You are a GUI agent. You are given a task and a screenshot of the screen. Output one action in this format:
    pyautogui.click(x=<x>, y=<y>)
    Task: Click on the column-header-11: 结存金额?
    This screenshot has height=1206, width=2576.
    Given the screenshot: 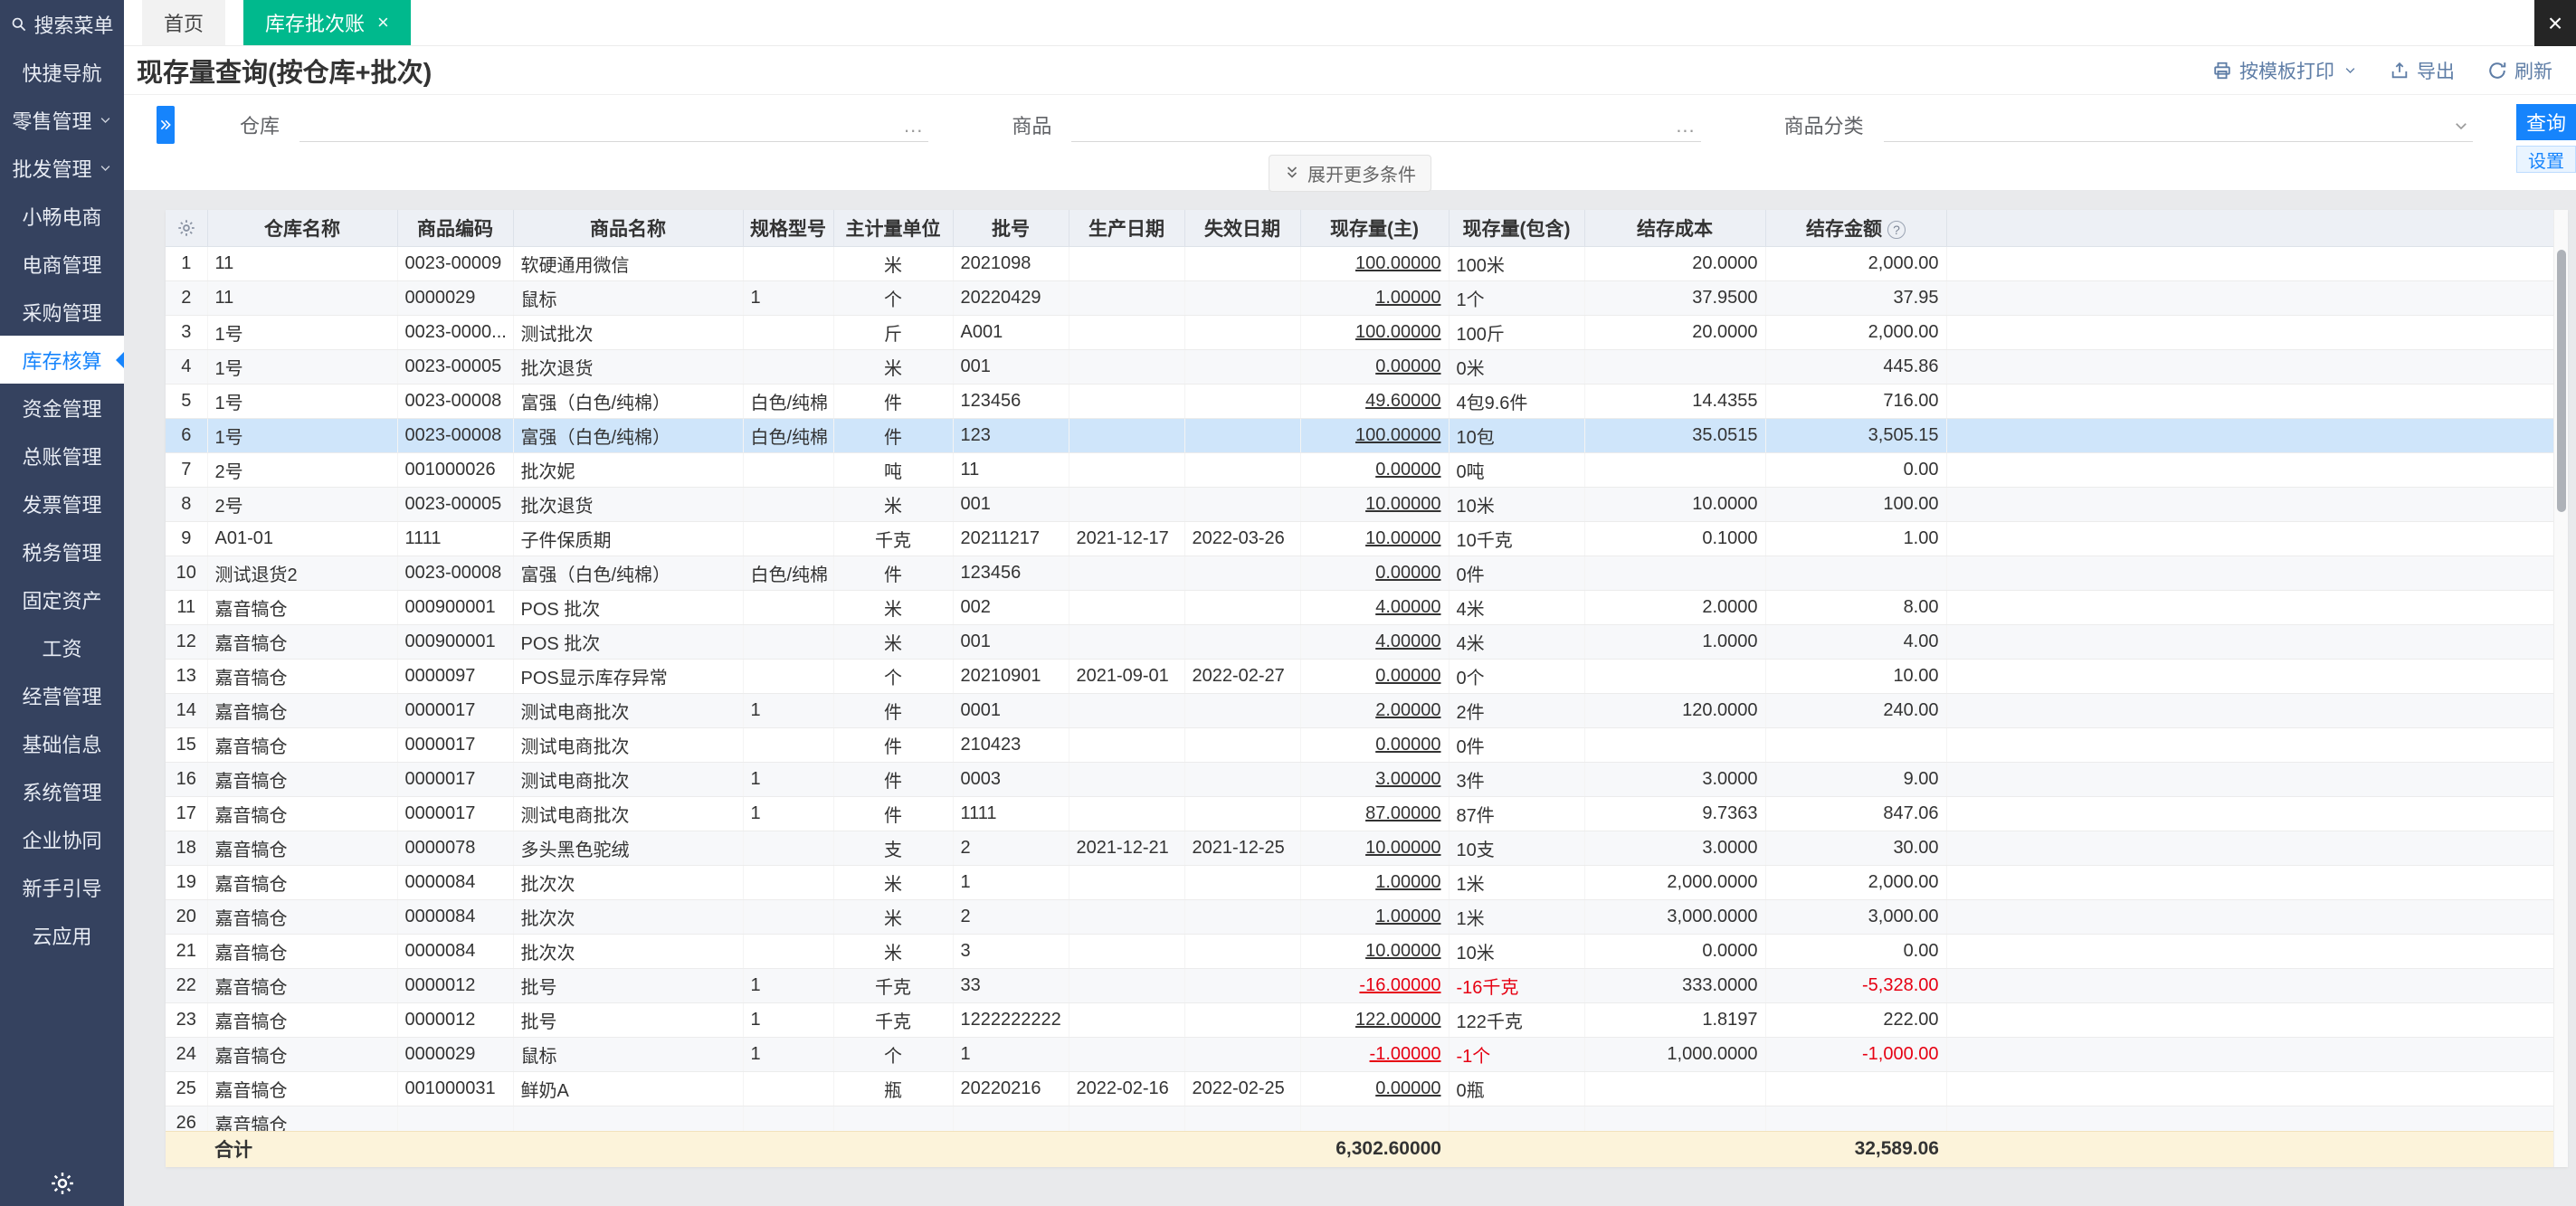 What is the action you would take?
    pyautogui.click(x=1856, y=228)
    